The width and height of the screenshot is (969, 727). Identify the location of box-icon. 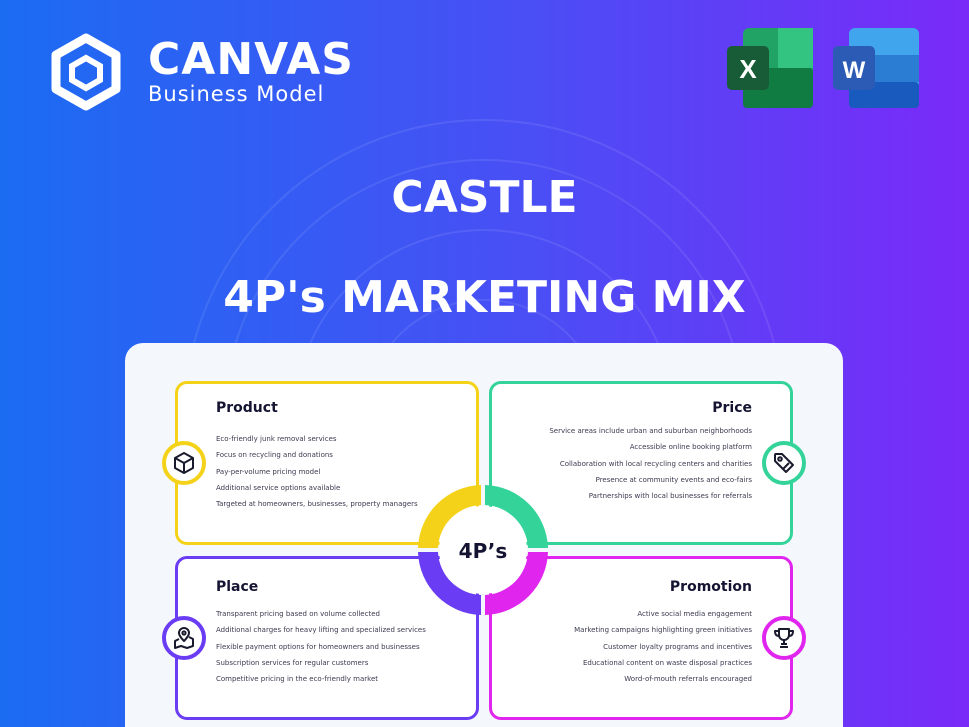
(184, 463).